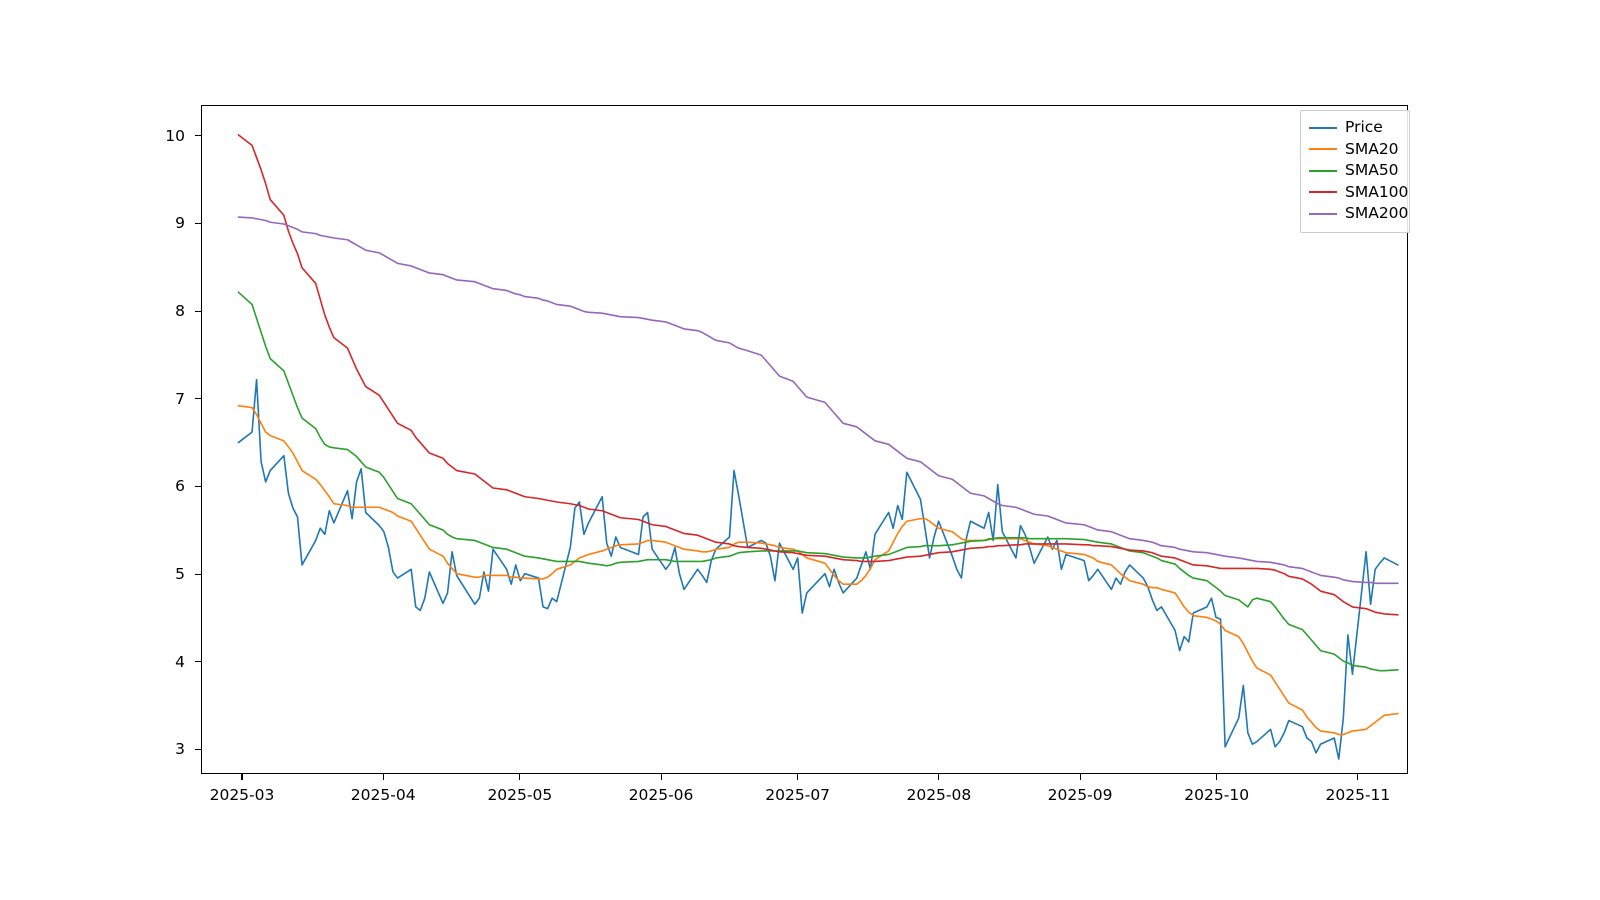  What do you see at coordinates (180, 398) in the screenshot?
I see `y-tick-label: 7` at bounding box center [180, 398].